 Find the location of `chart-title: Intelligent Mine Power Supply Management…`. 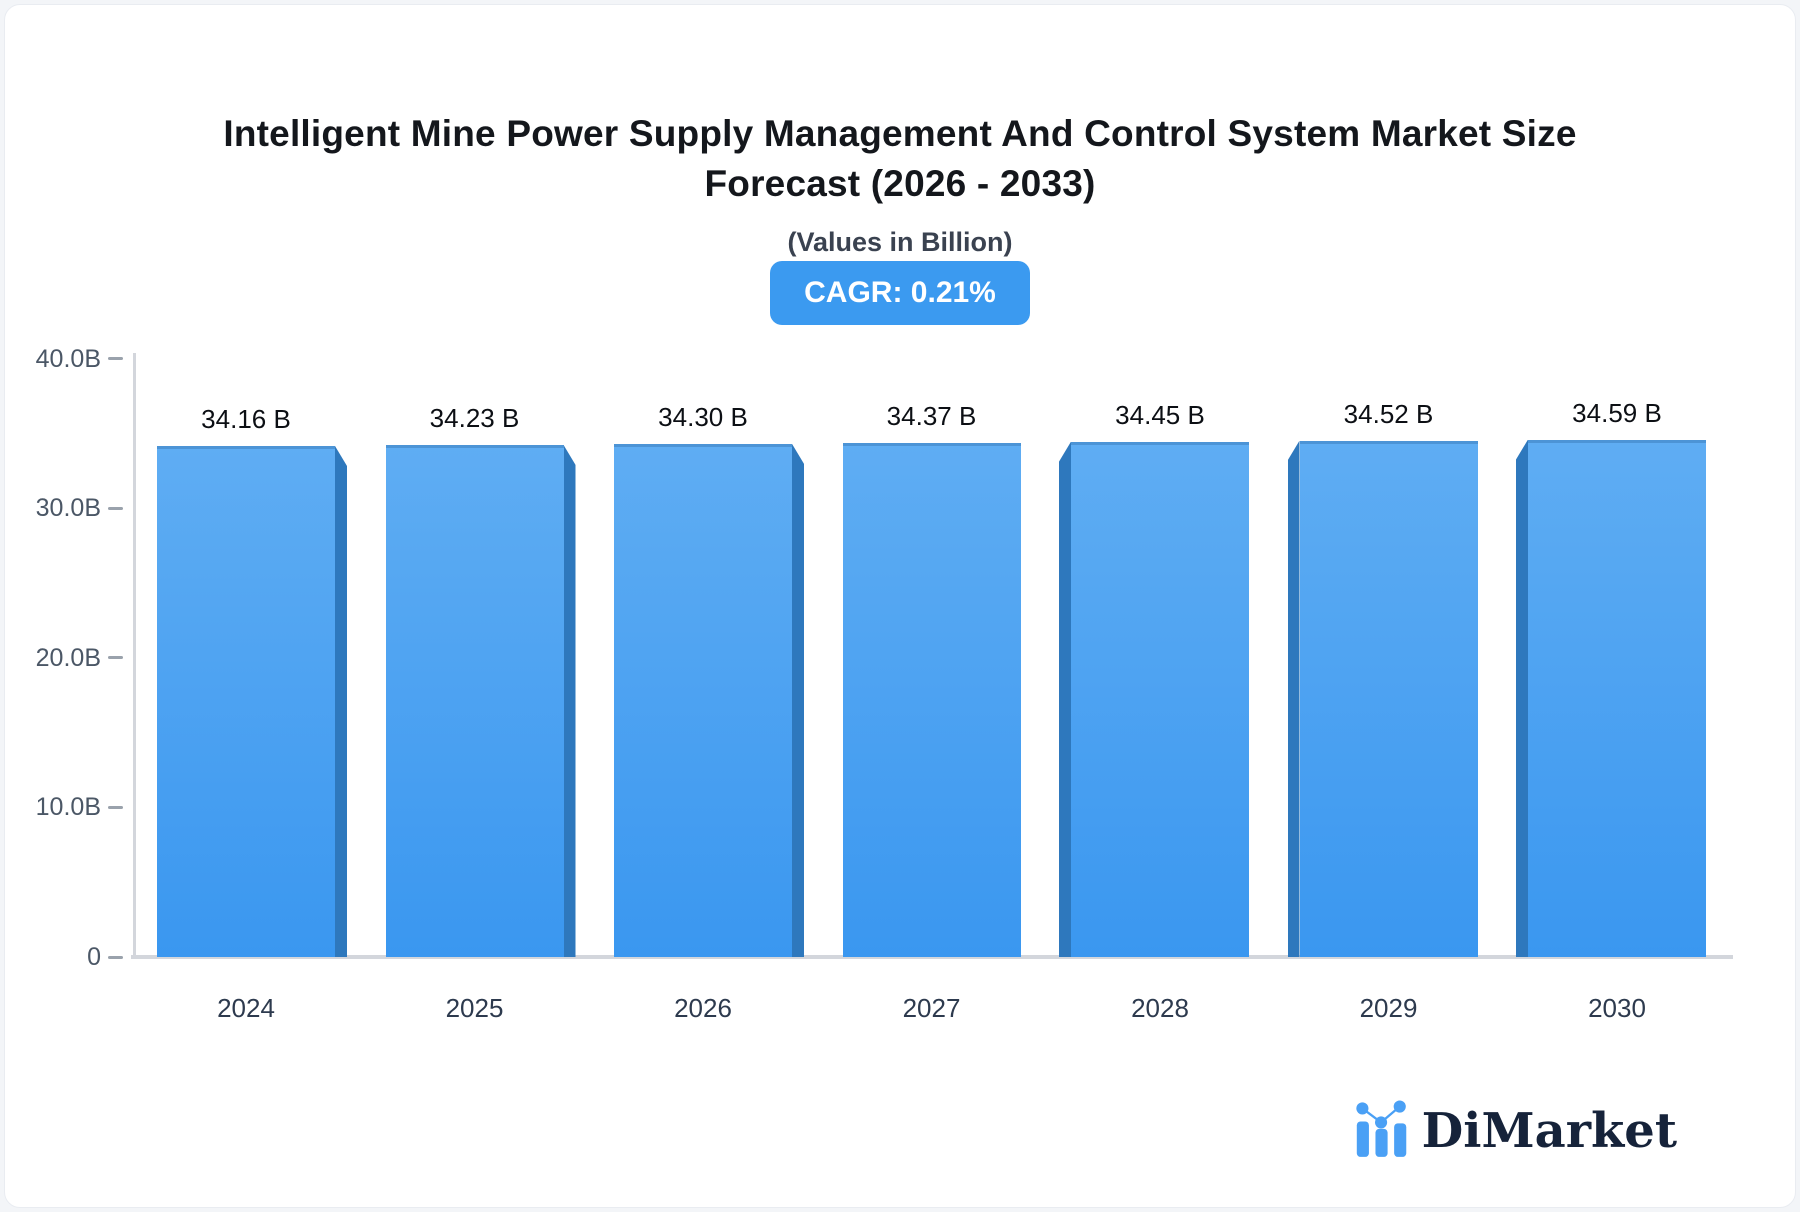

chart-title: Intelligent Mine Power Supply Management… is located at coordinates (900, 159).